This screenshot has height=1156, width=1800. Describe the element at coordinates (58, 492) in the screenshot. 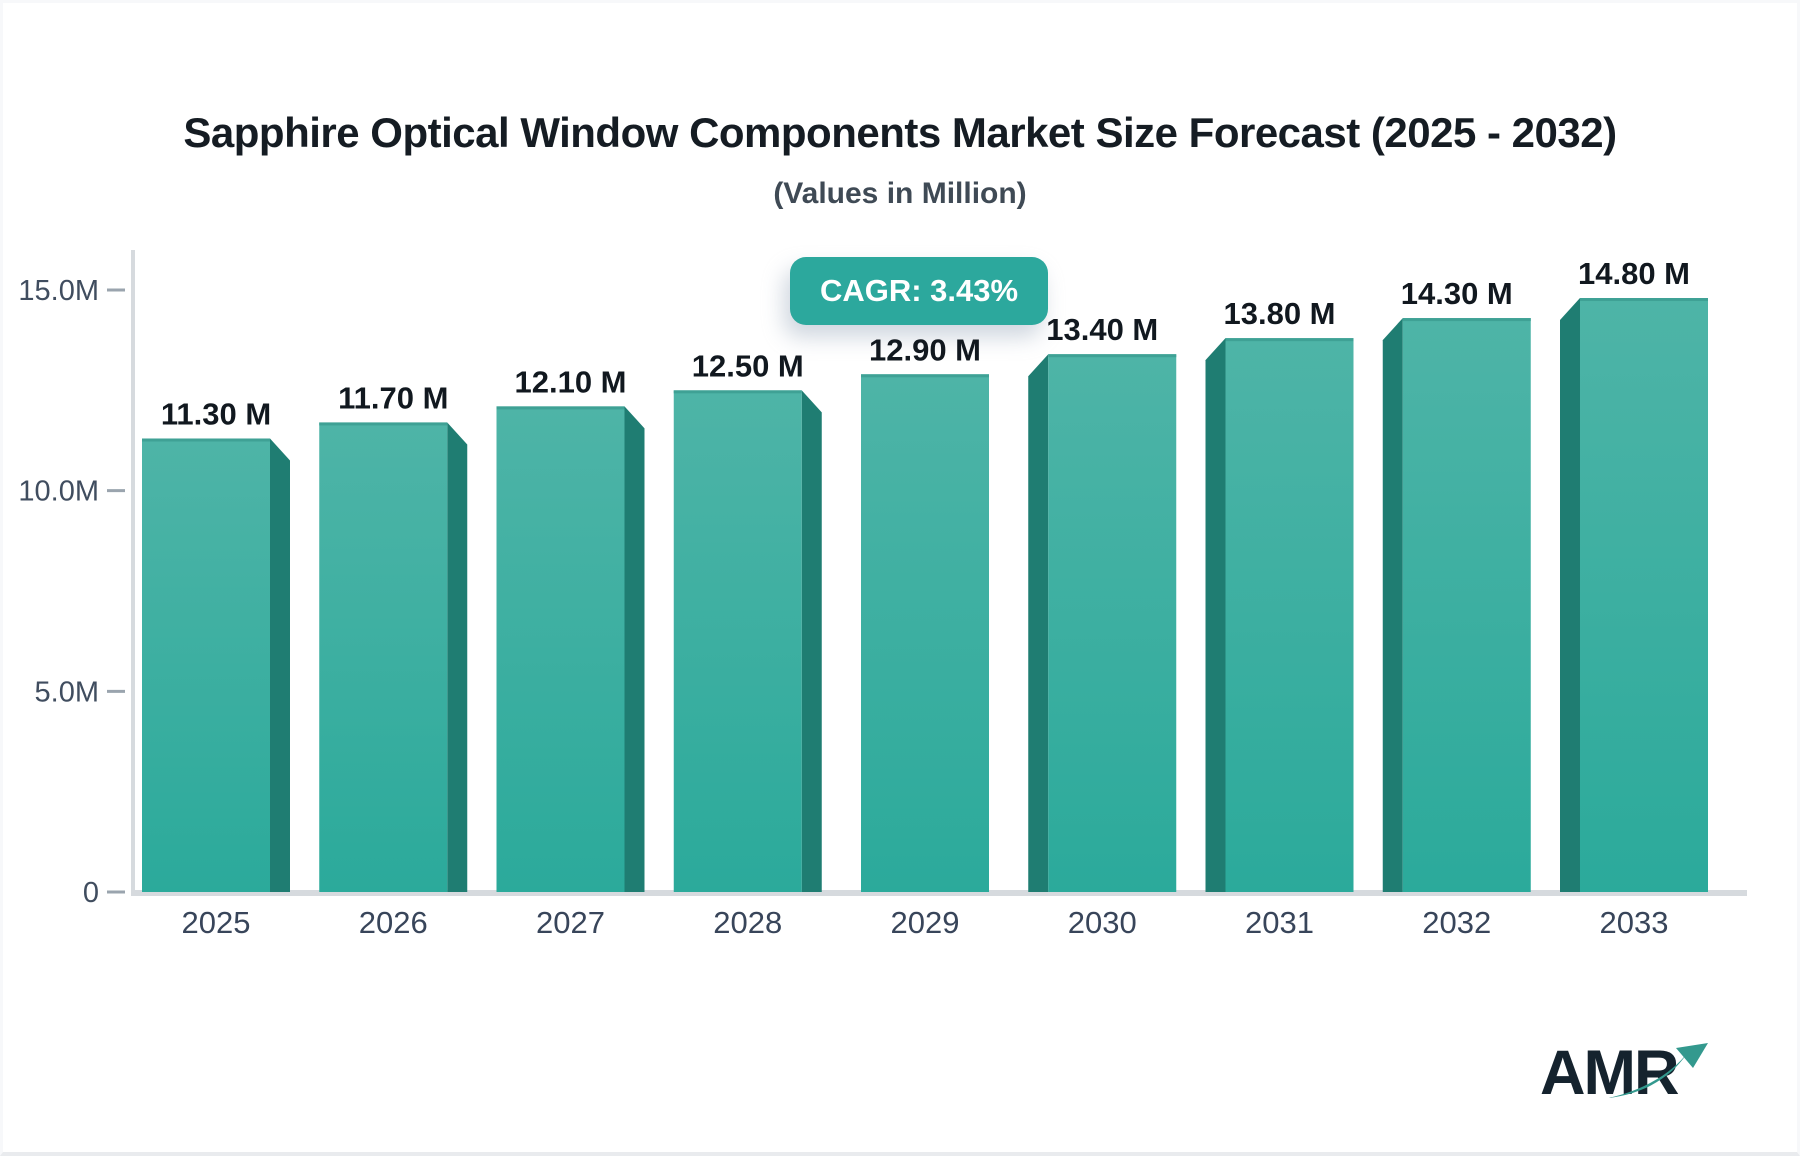

I see `y-tick-label: 10.0M` at that location.